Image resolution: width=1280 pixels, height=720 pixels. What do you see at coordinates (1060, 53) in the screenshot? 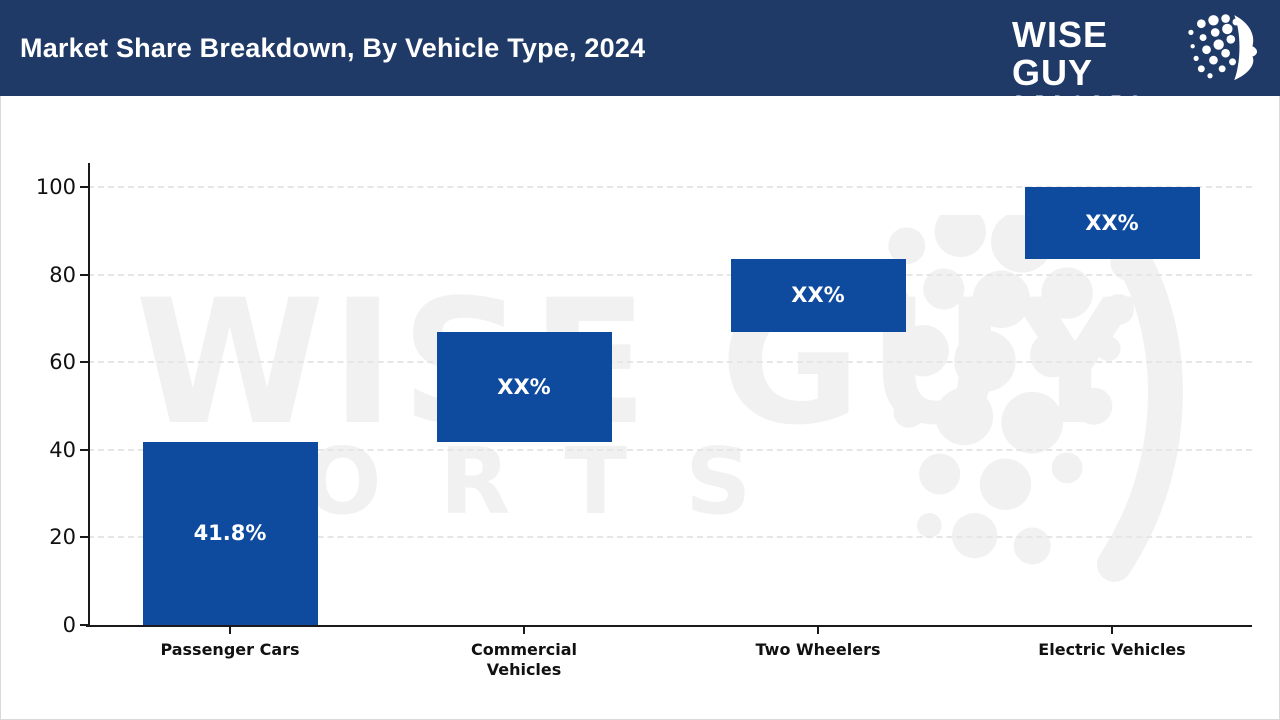
I see `logo-wordmark-main: WISE GUY` at bounding box center [1060, 53].